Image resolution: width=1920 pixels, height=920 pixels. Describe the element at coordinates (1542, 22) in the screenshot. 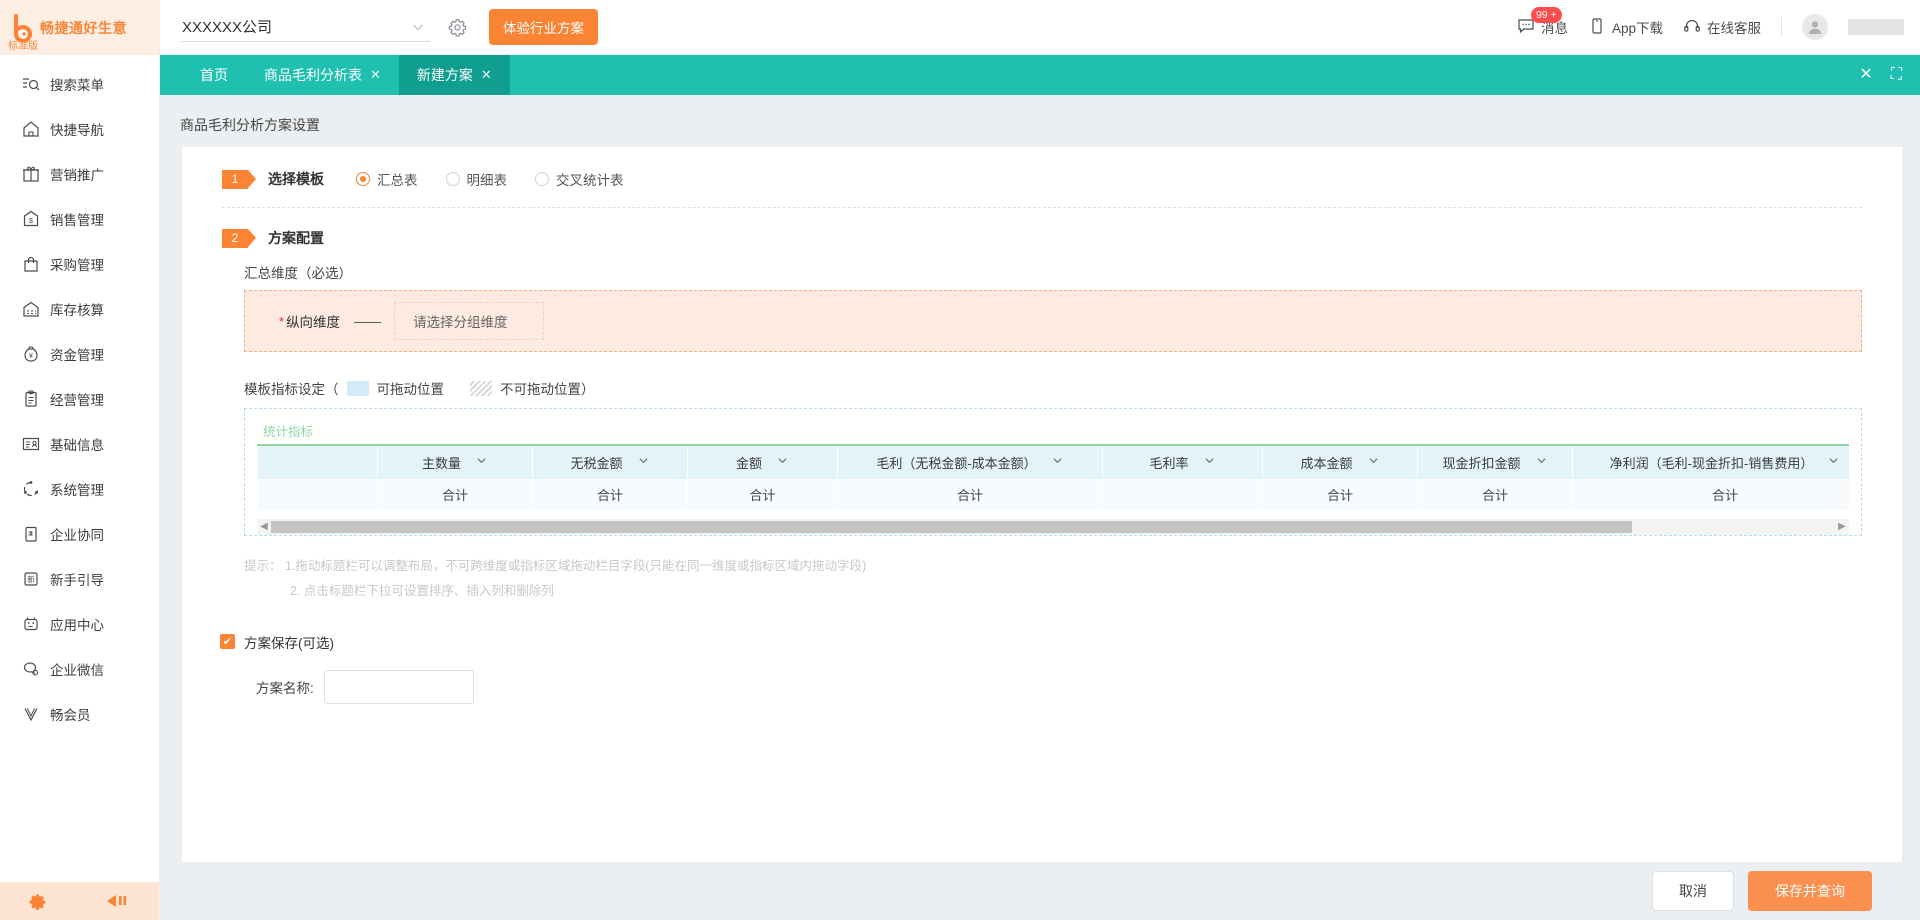

I see `message-menu: 消息 99 +` at that location.